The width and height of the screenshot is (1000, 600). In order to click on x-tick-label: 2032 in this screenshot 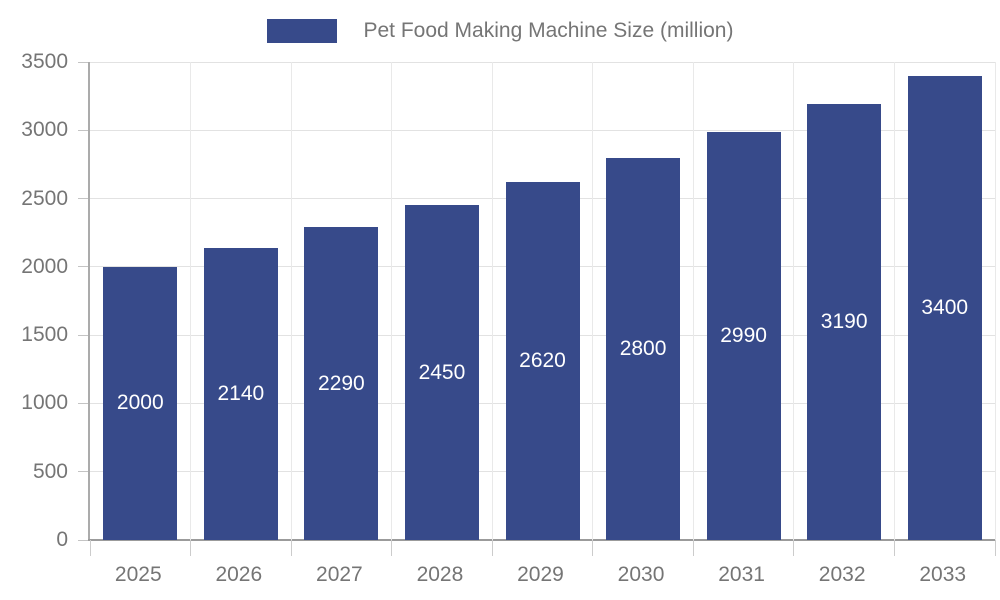, I will do `click(842, 574)`.